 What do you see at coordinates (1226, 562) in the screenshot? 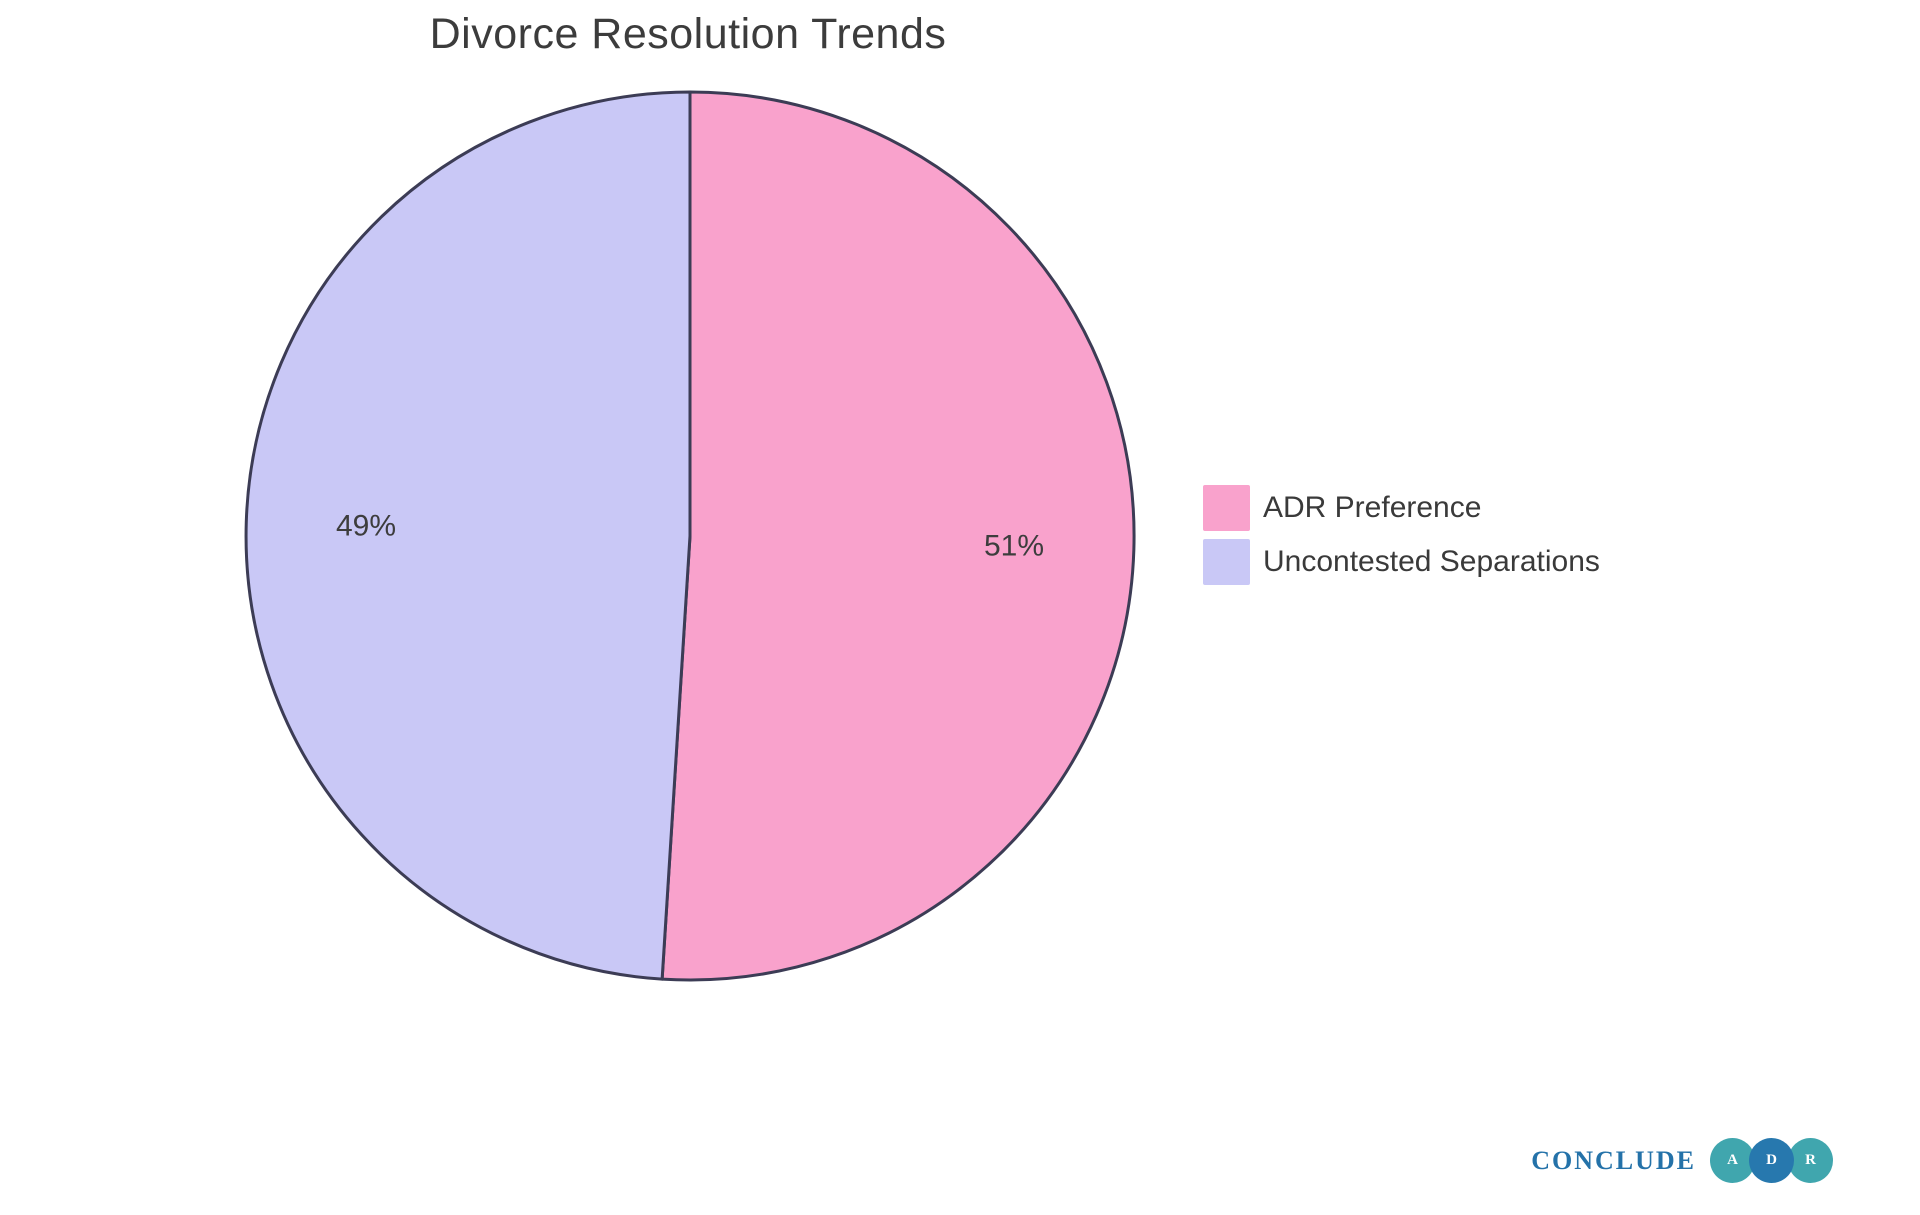
I see `legend-swatch-lavender-icon` at bounding box center [1226, 562].